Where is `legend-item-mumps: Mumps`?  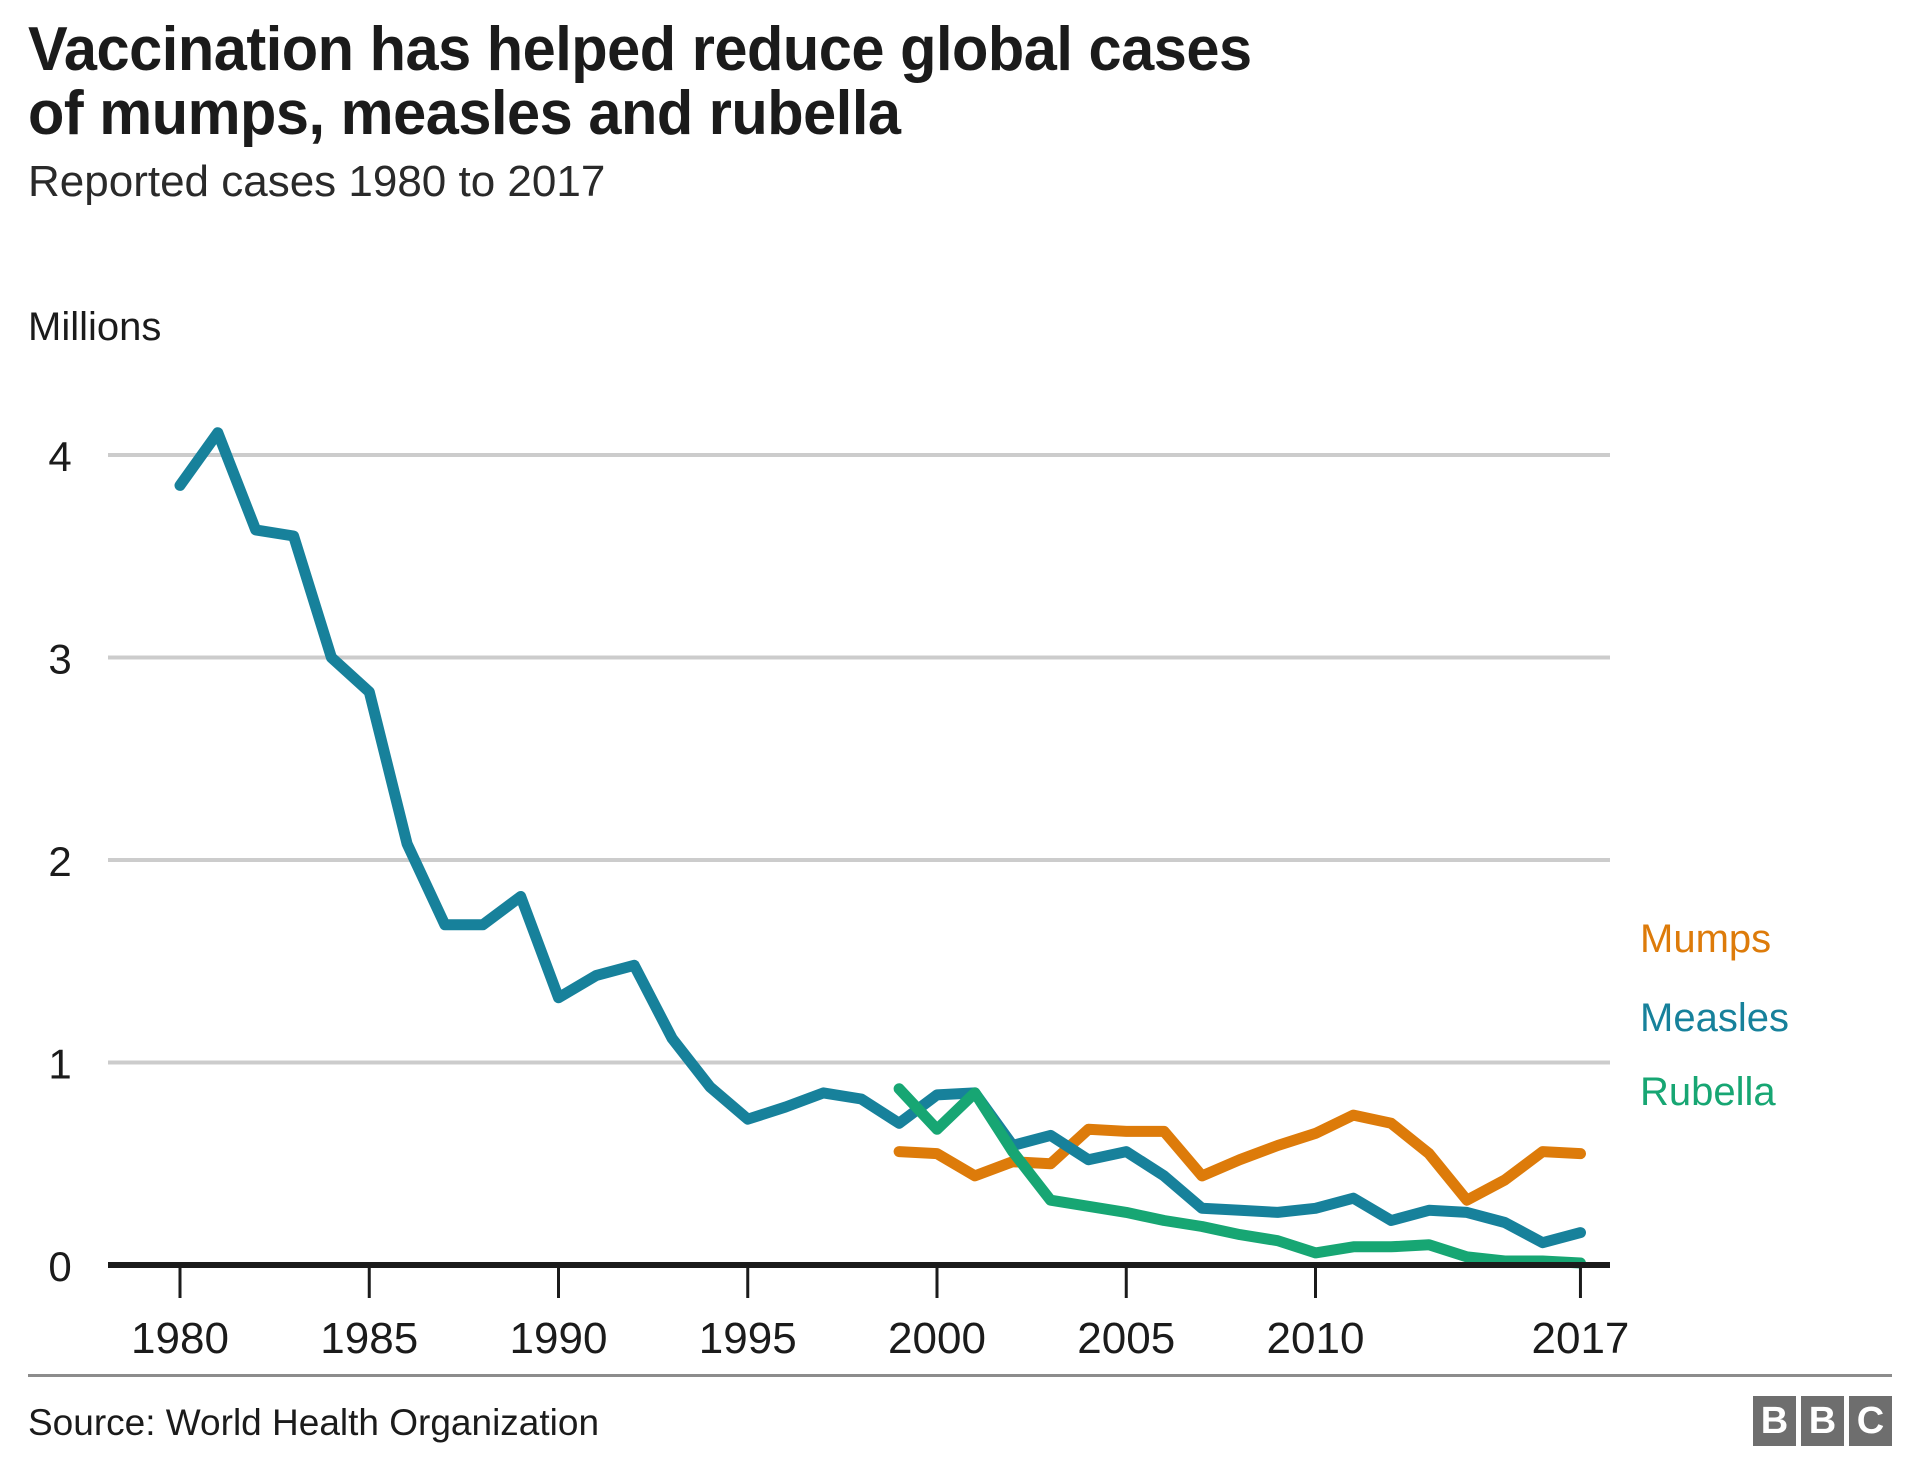
legend-item-mumps: Mumps is located at coordinates (1705, 939).